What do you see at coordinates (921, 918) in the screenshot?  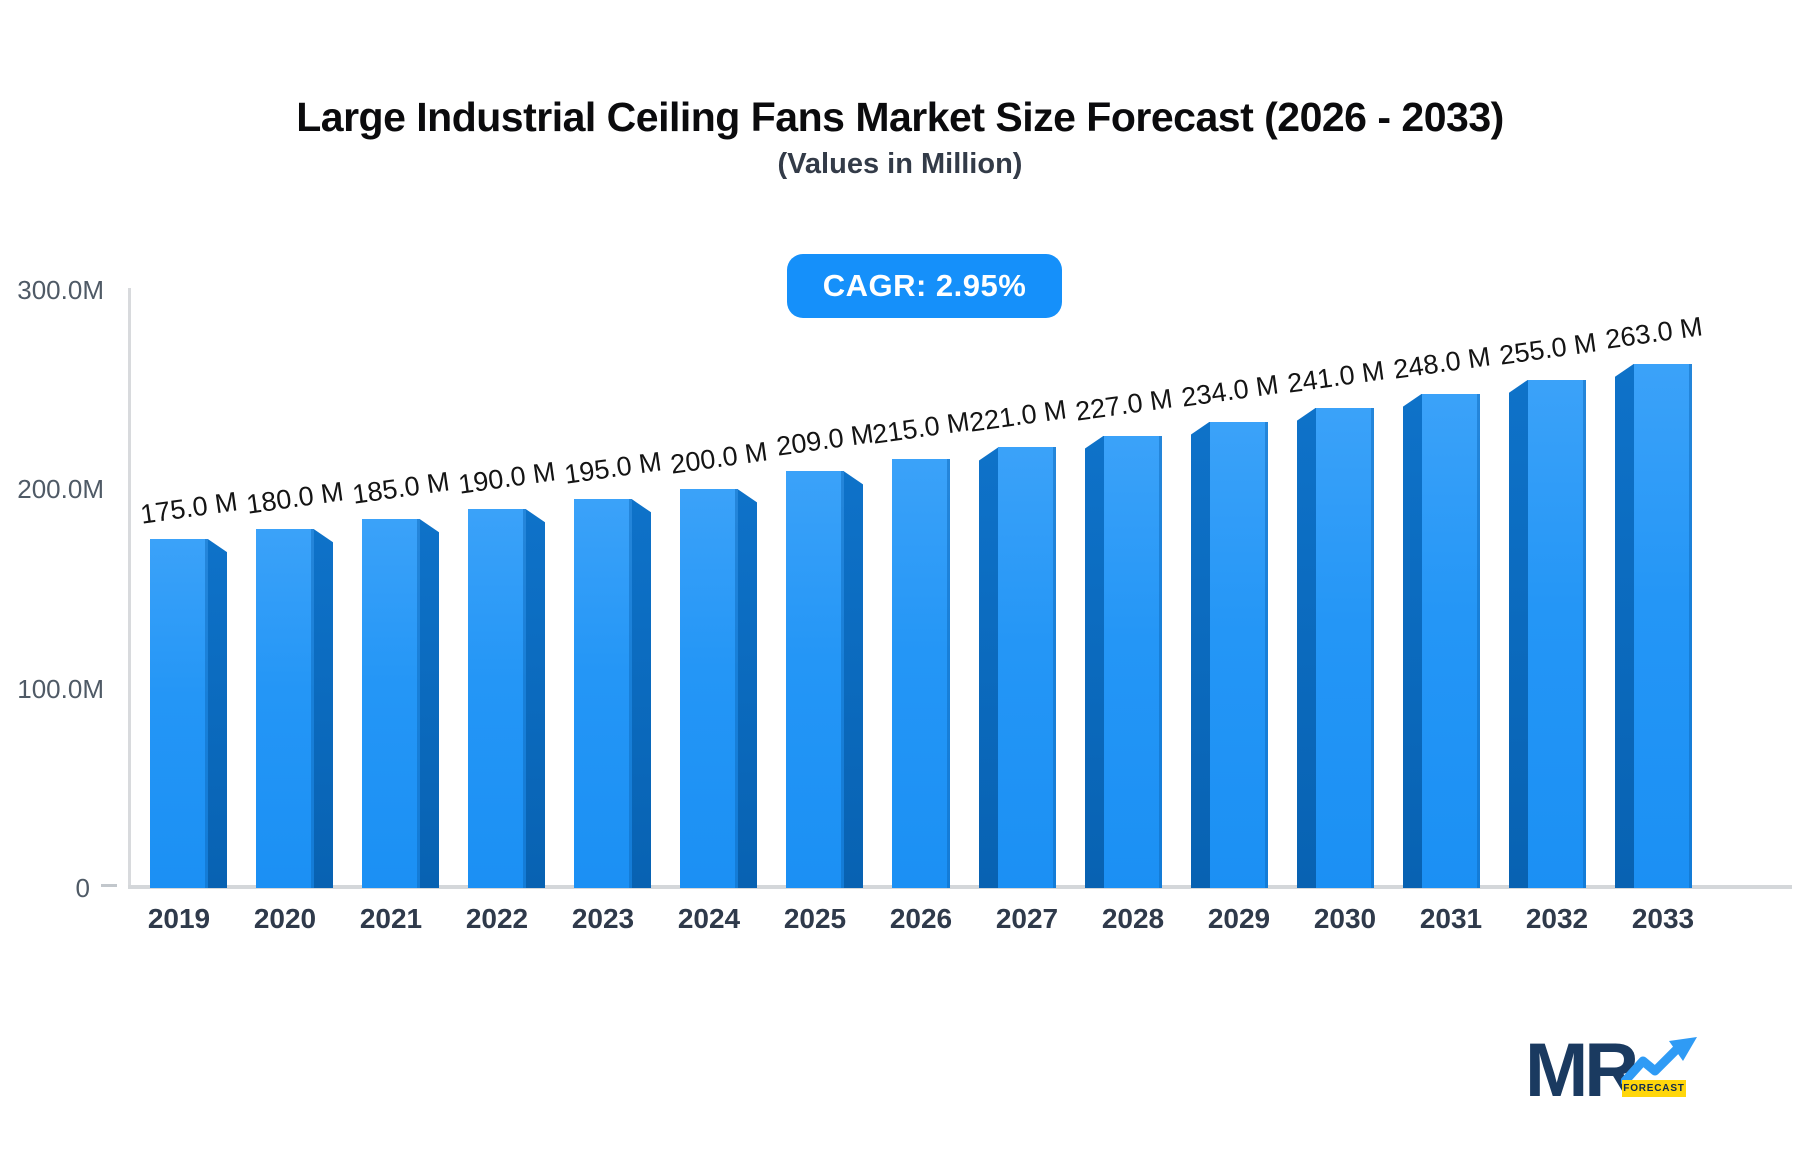 I see `x-tick-label-2026: 2026` at bounding box center [921, 918].